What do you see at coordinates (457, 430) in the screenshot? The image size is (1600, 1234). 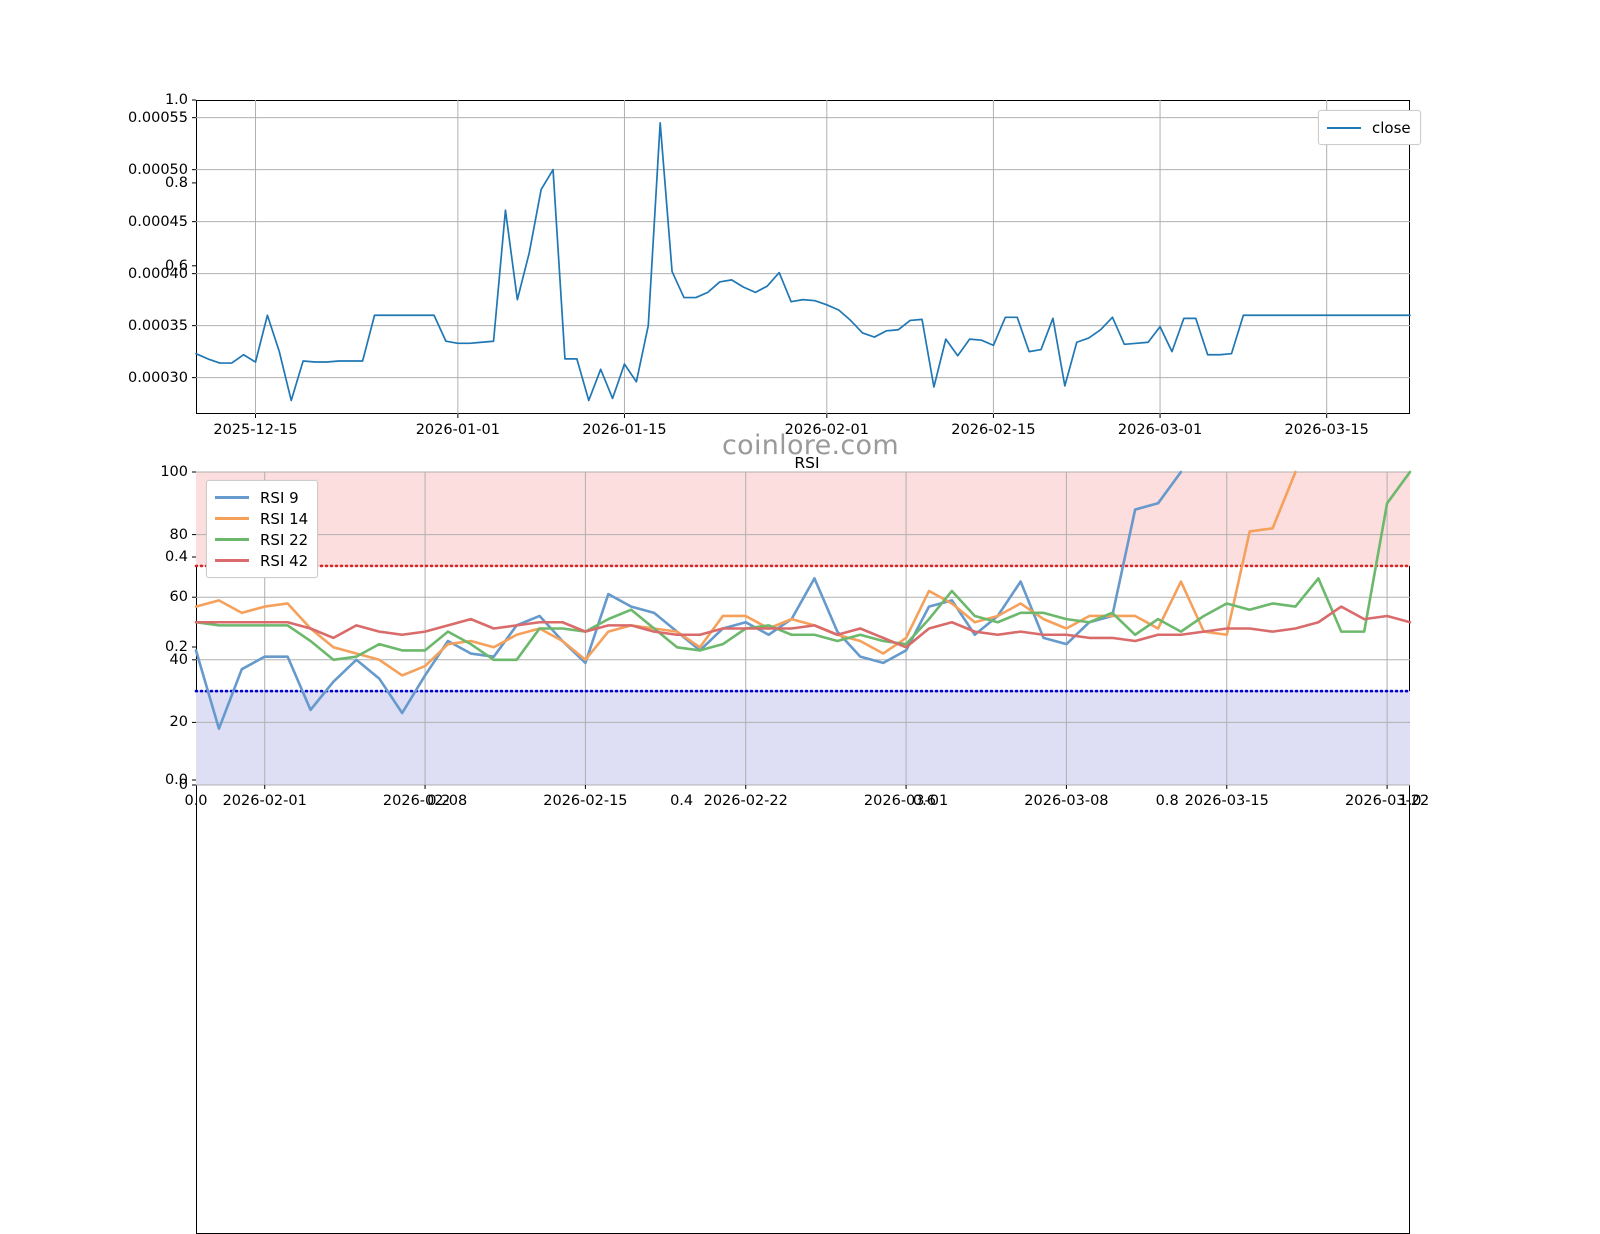 I see `price-x-tick: 2026-01-01` at bounding box center [457, 430].